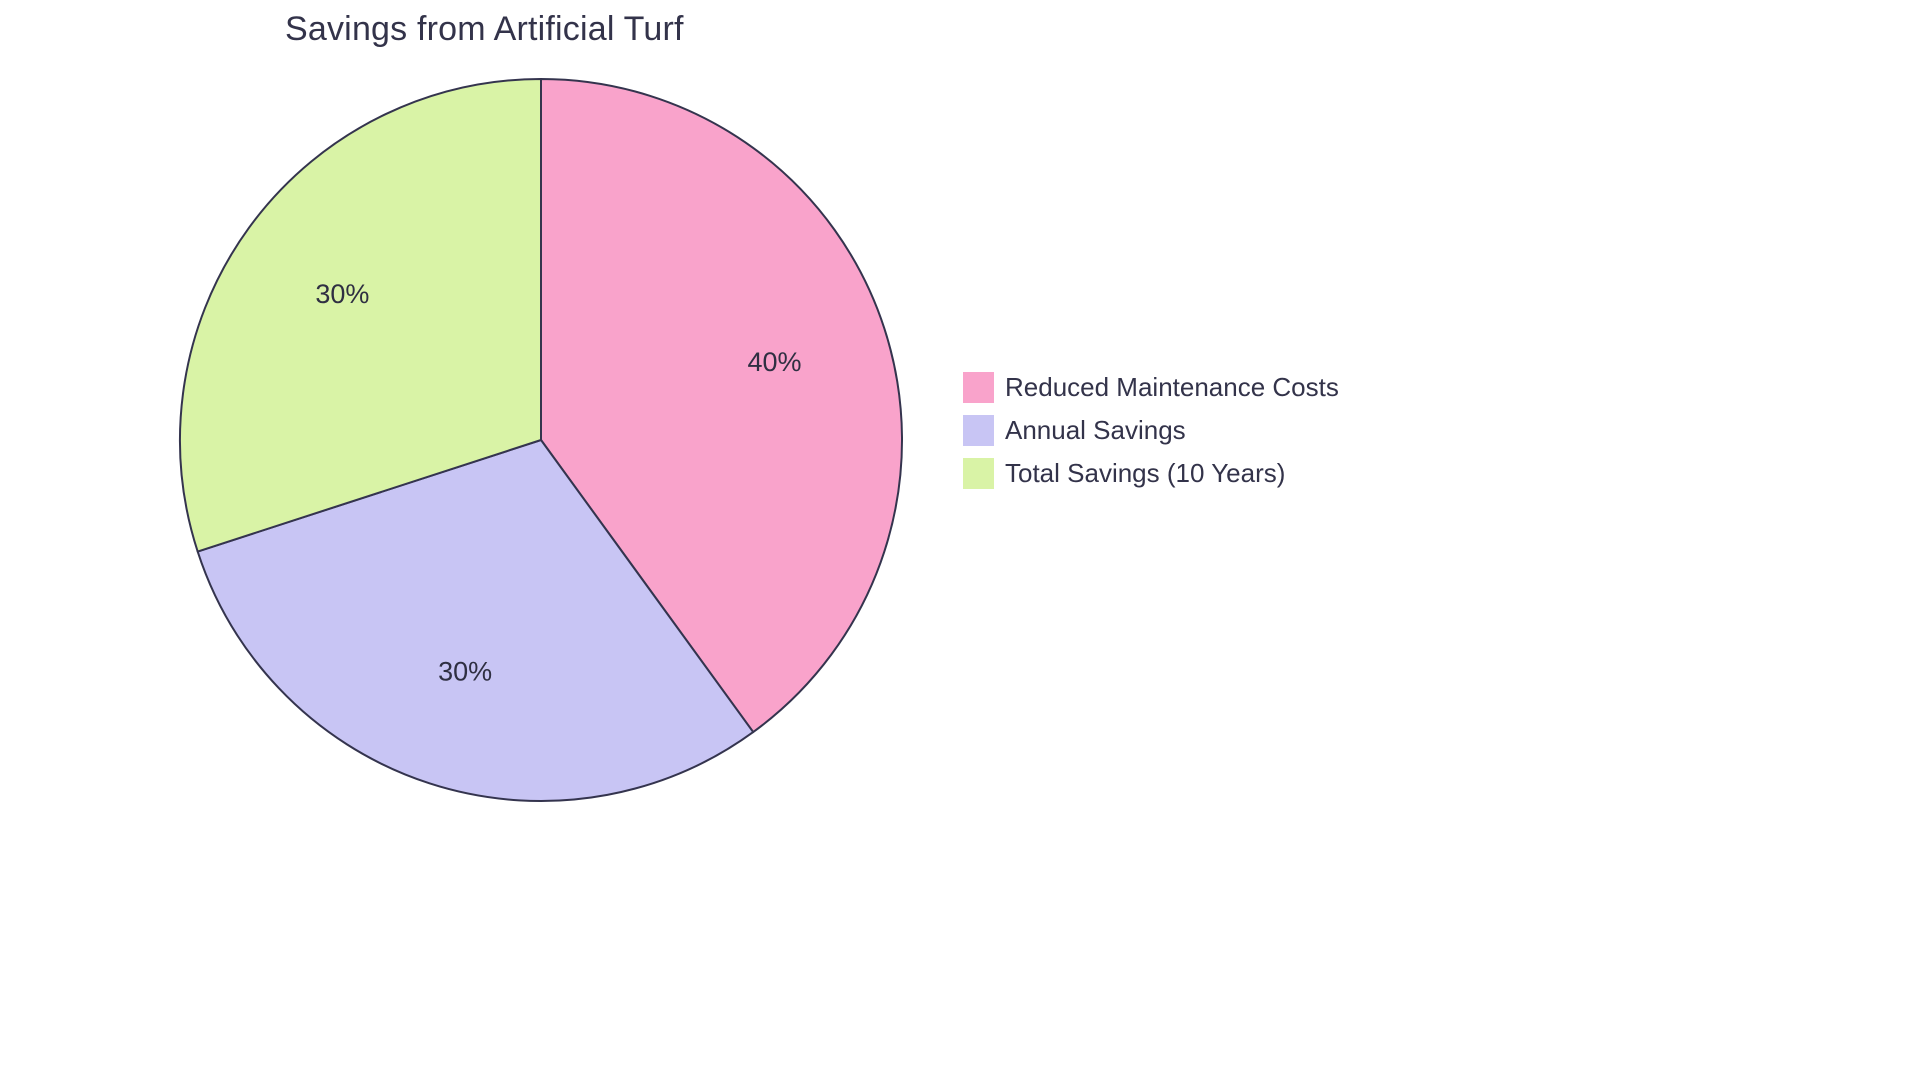 This screenshot has height=1083, width=1920. Describe the element at coordinates (484, 29) in the screenshot. I see `chart-title: Savings from Artificial Turf` at that location.